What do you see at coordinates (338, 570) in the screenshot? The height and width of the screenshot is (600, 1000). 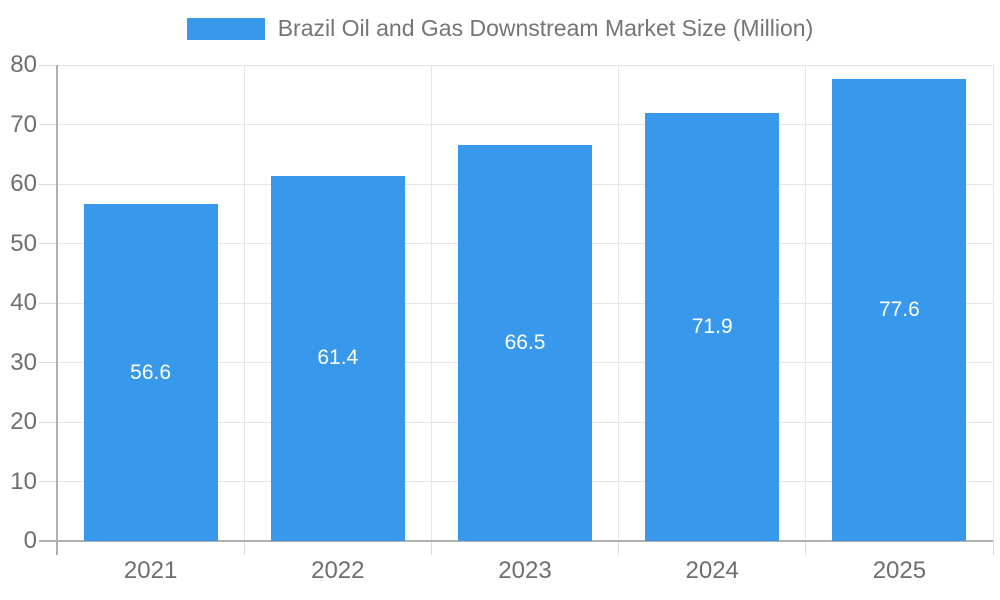 I see `x-tick-label: 2022` at bounding box center [338, 570].